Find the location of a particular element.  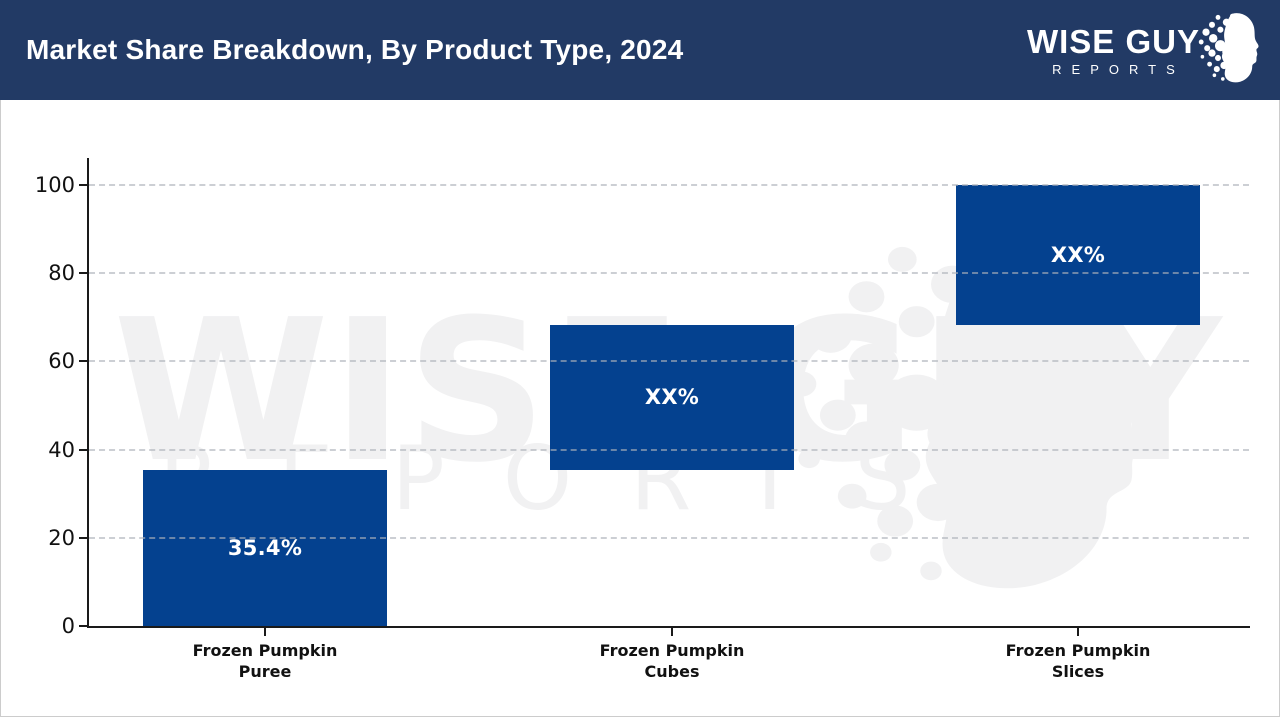

y-tick-label-0: 0 is located at coordinates (68, 626).